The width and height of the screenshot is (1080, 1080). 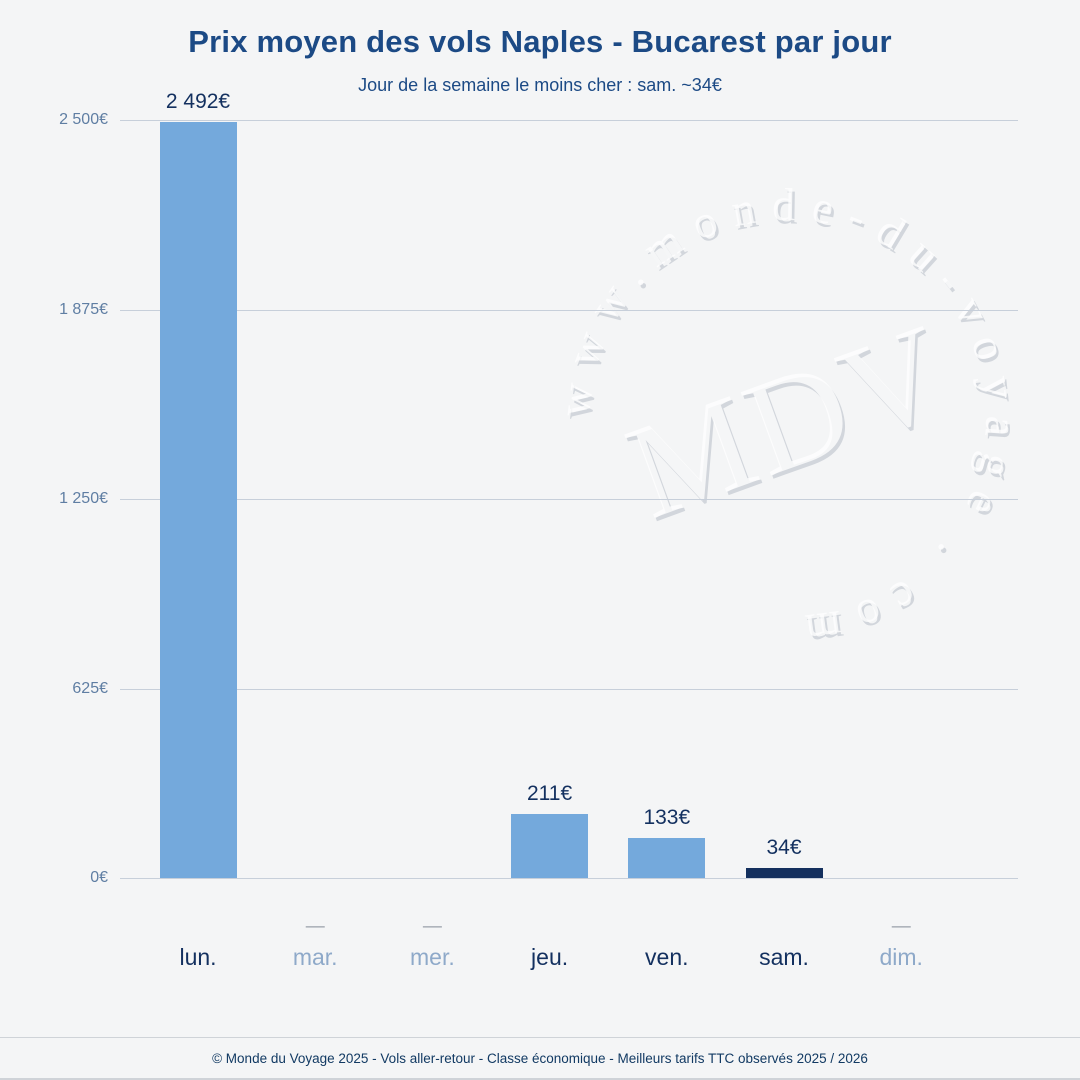 I want to click on bar-ven, so click(x=667, y=857).